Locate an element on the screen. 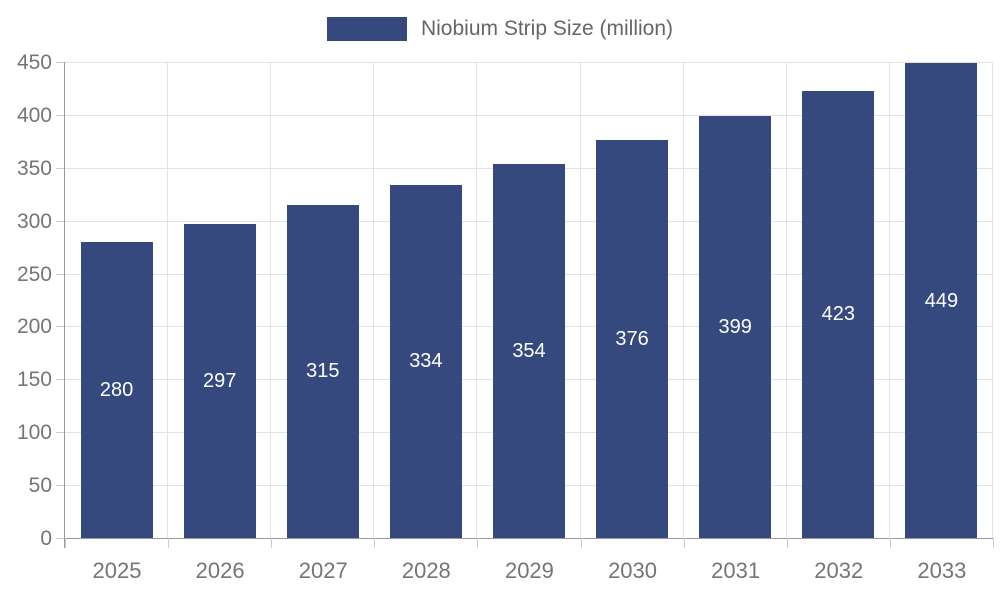  bar: 399 is located at coordinates (735, 326).